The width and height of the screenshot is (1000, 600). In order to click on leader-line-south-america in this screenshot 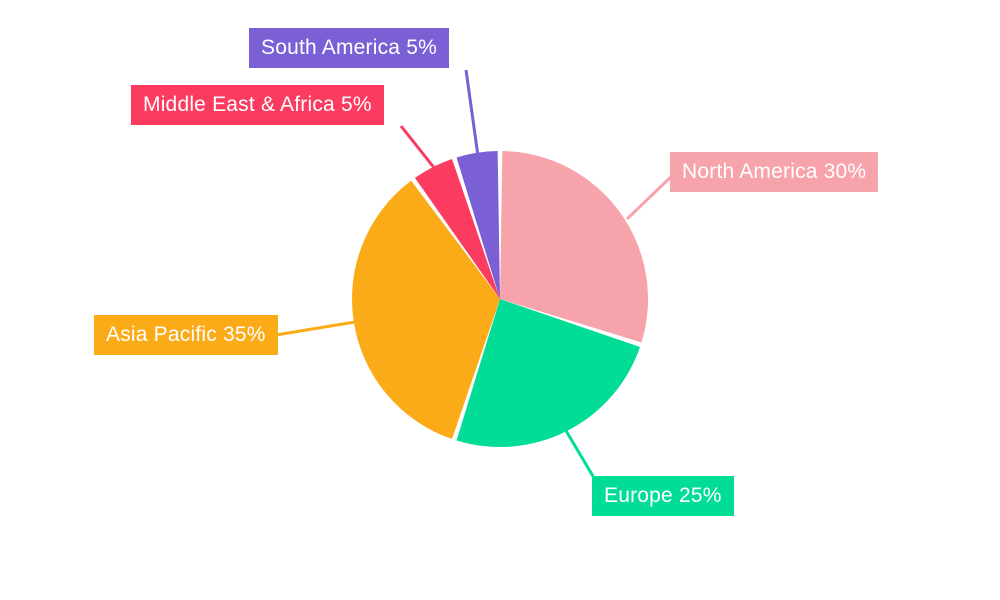, I will do `click(472, 113)`.